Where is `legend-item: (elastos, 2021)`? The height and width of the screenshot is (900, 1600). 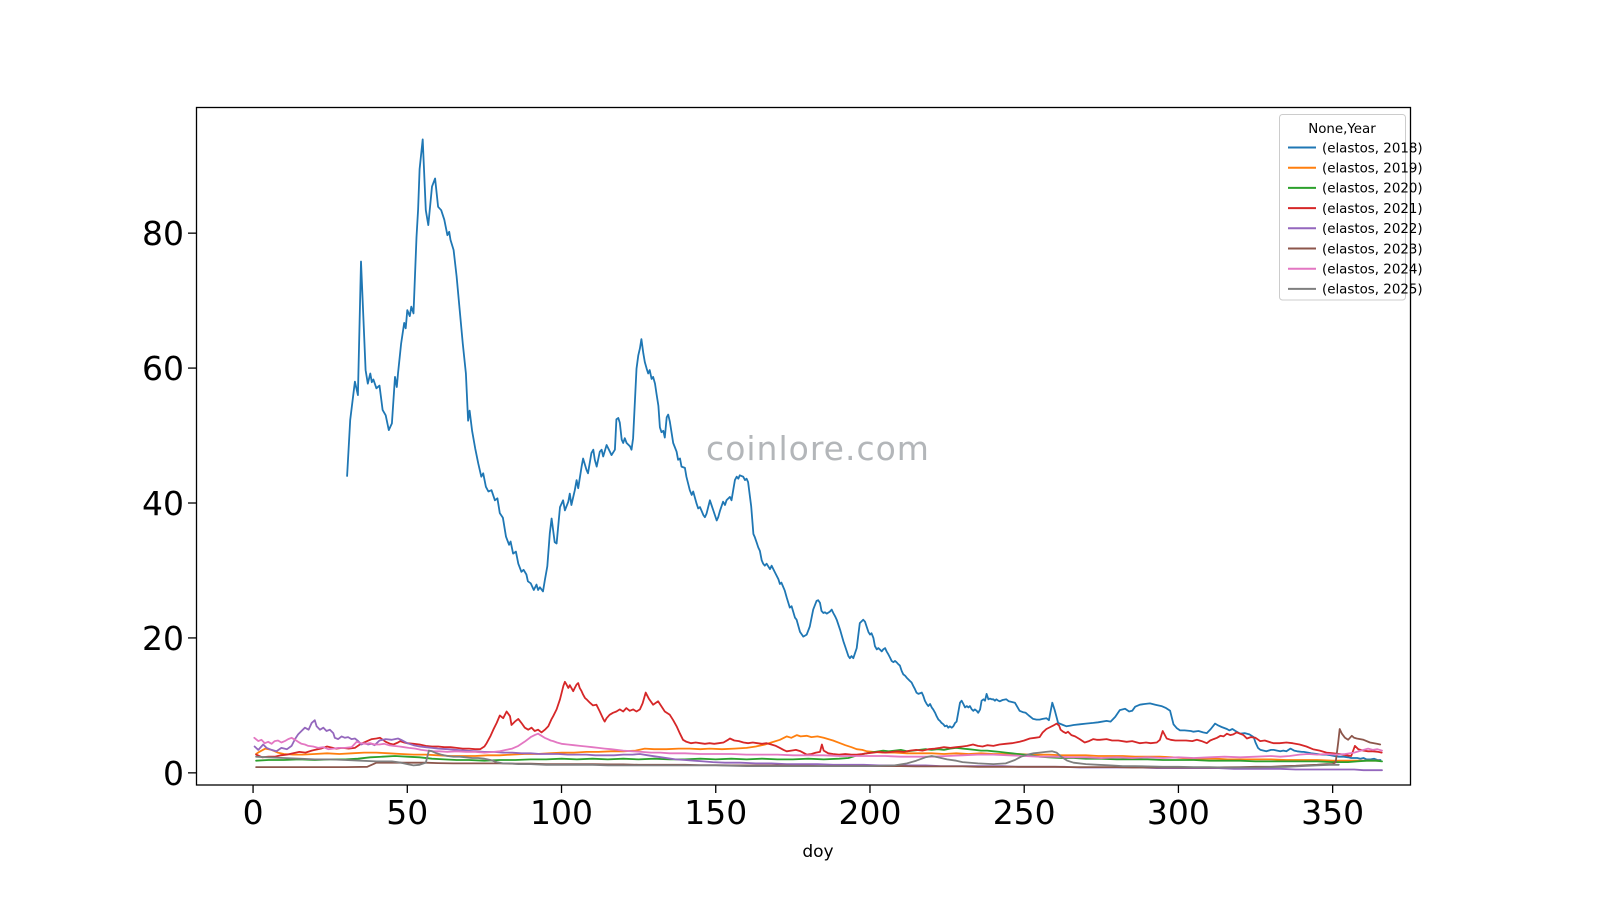 legend-item: (elastos, 2021) is located at coordinates (1355, 209).